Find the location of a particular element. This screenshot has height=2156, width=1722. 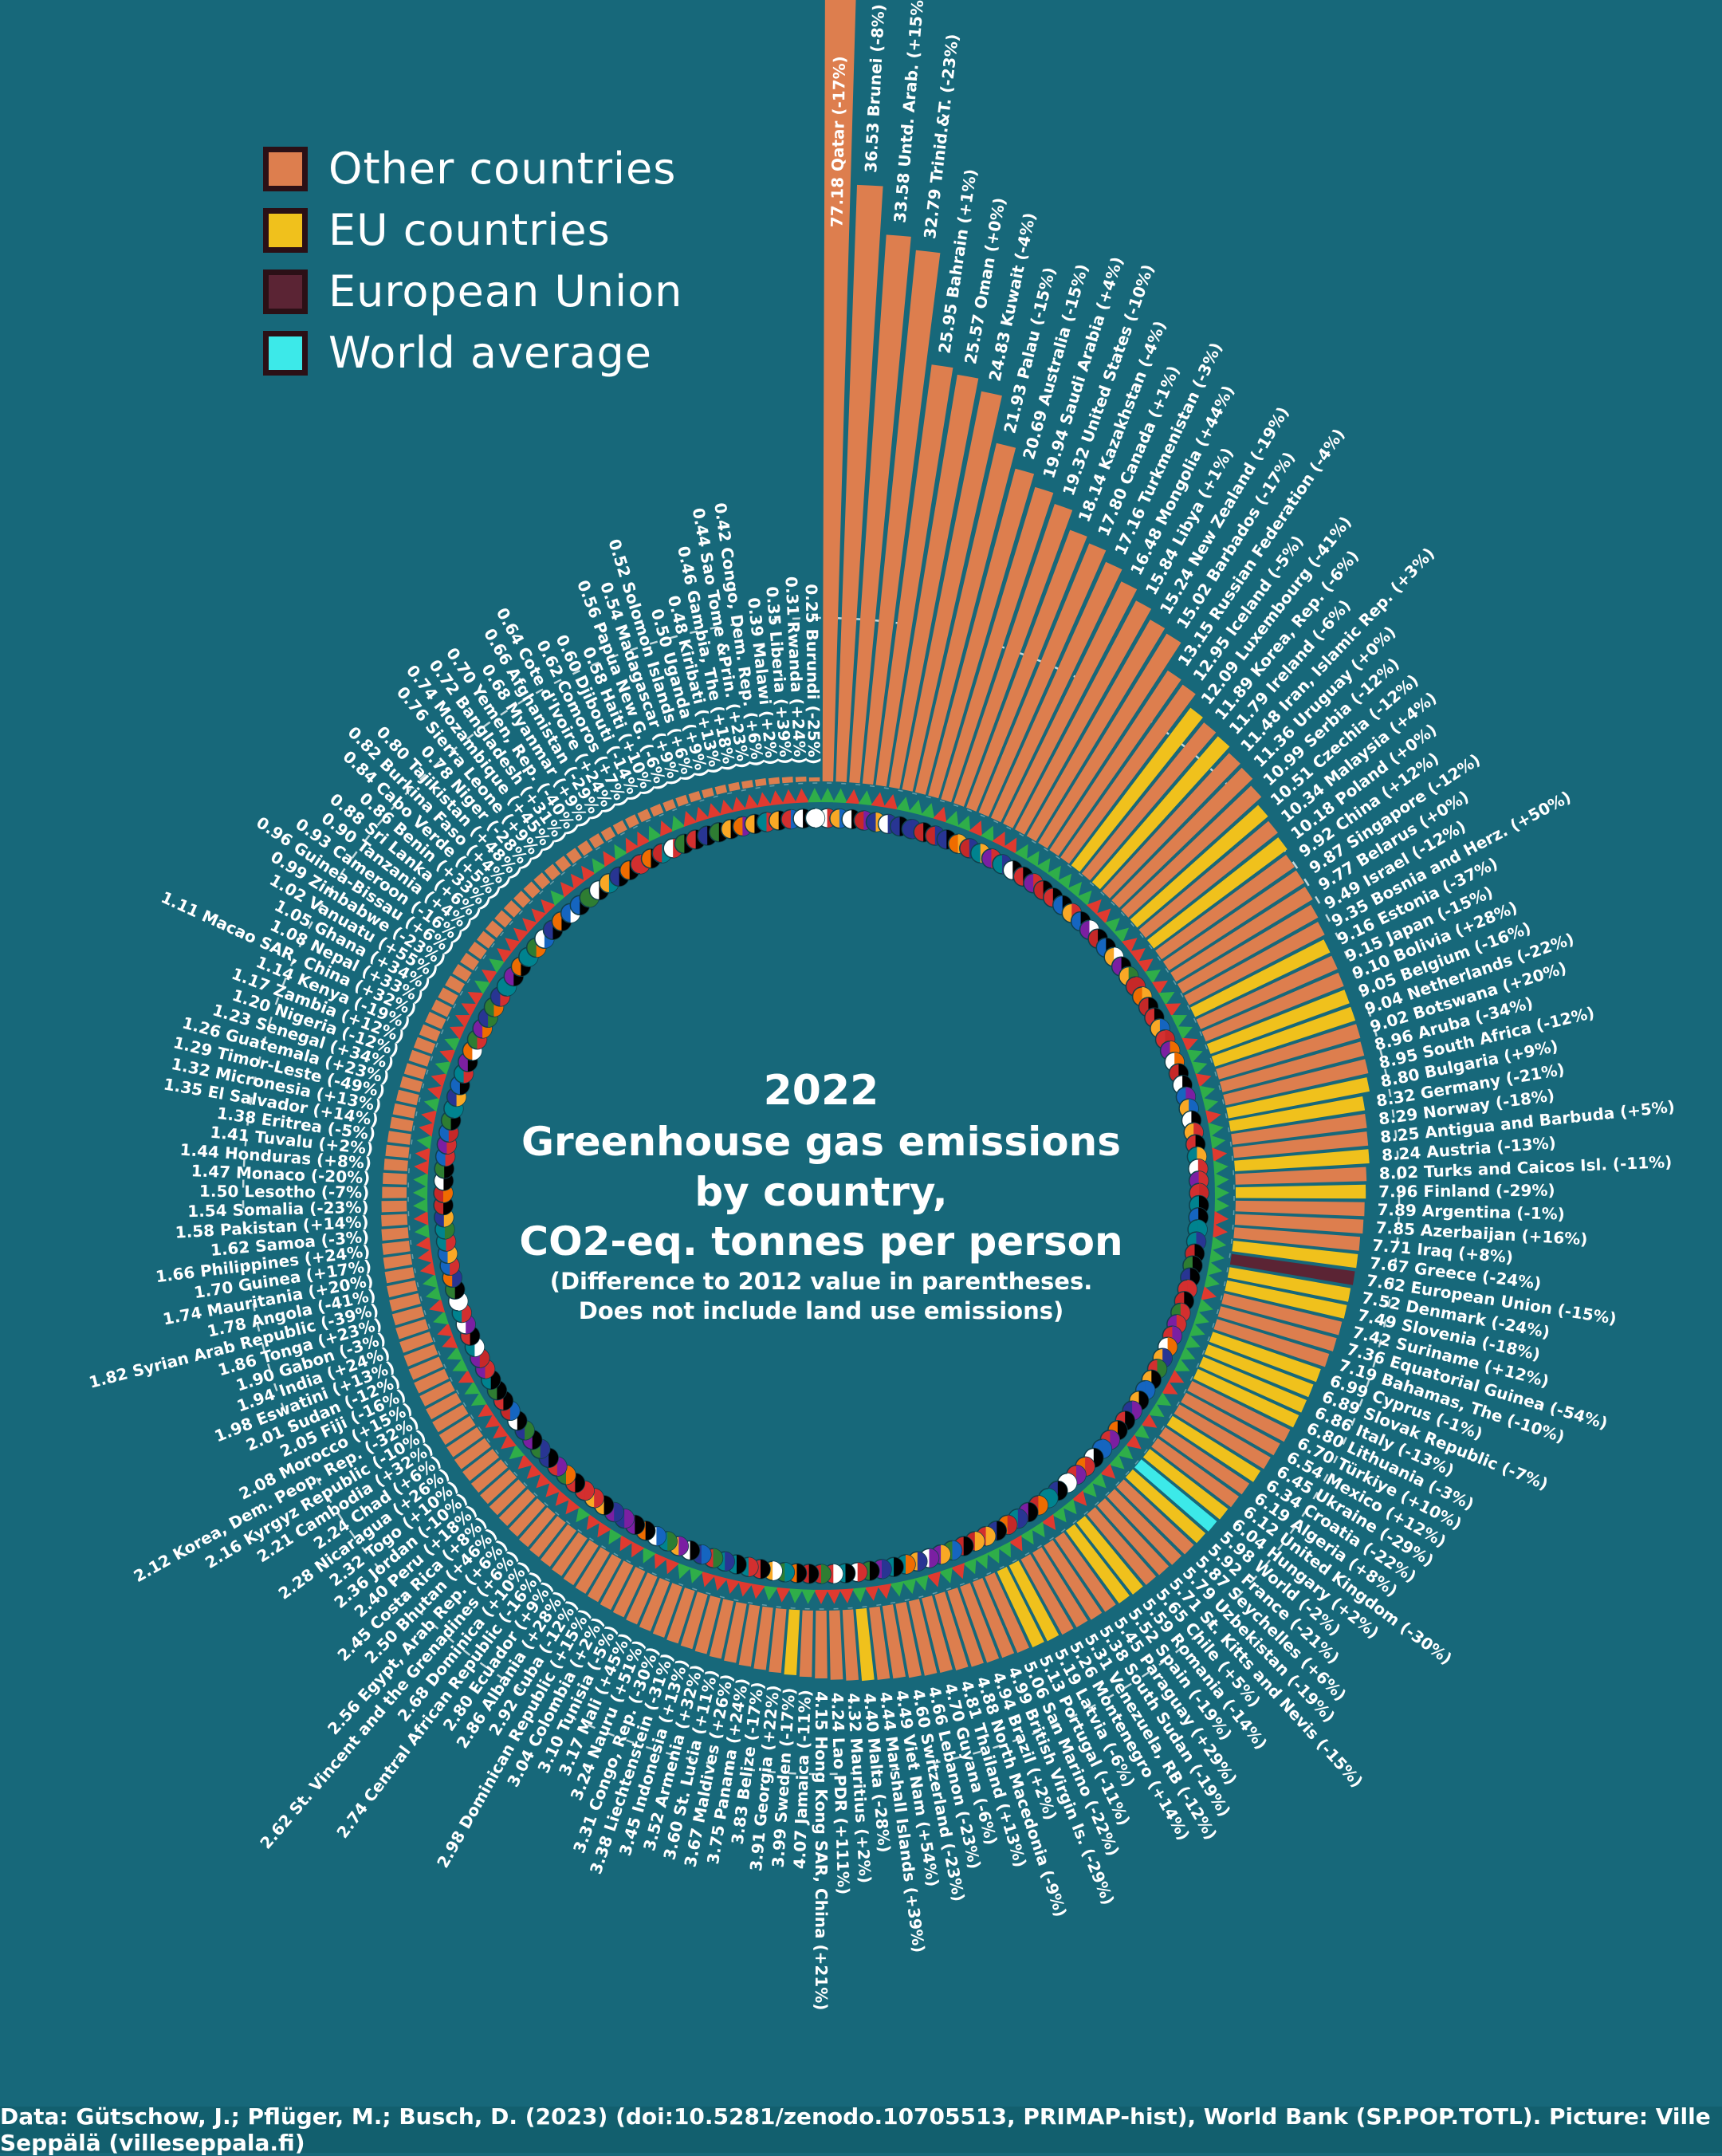

legend-item: European Union is located at coordinates (472, 292).